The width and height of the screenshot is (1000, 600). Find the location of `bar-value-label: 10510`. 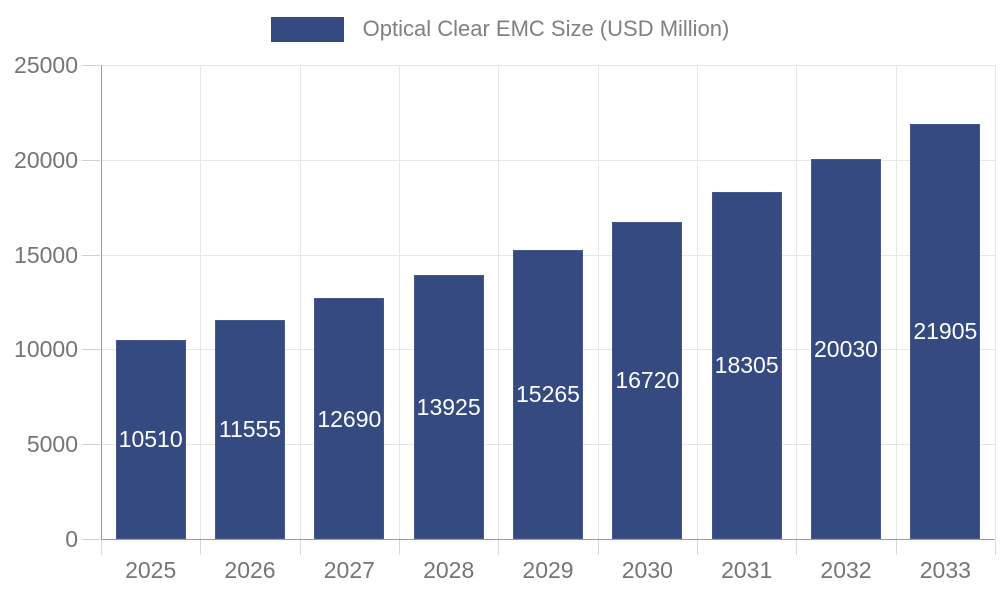

bar-value-label: 10510 is located at coordinates (150, 439).